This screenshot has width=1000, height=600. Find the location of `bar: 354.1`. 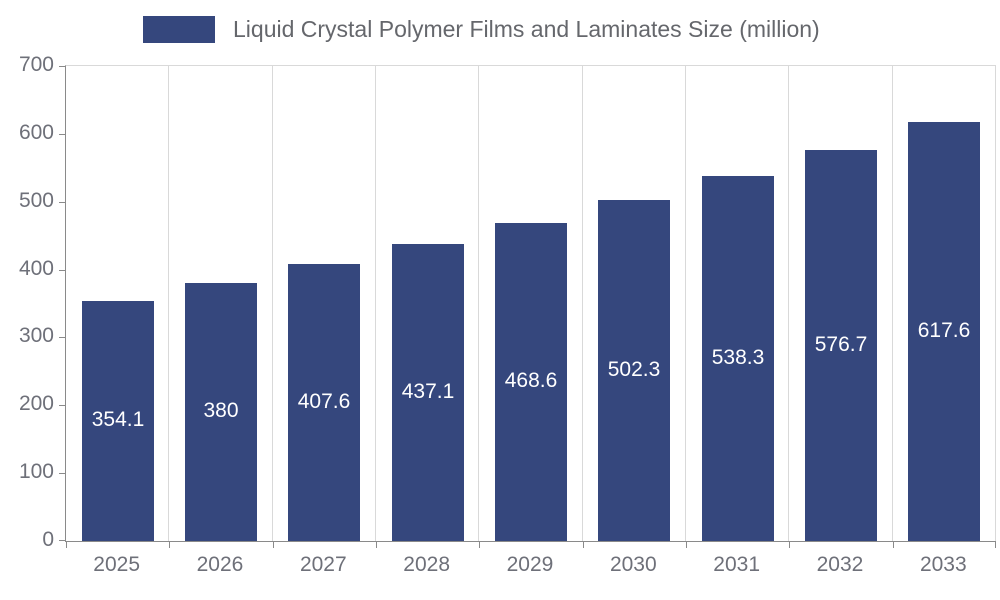

bar: 354.1 is located at coordinates (118, 421).